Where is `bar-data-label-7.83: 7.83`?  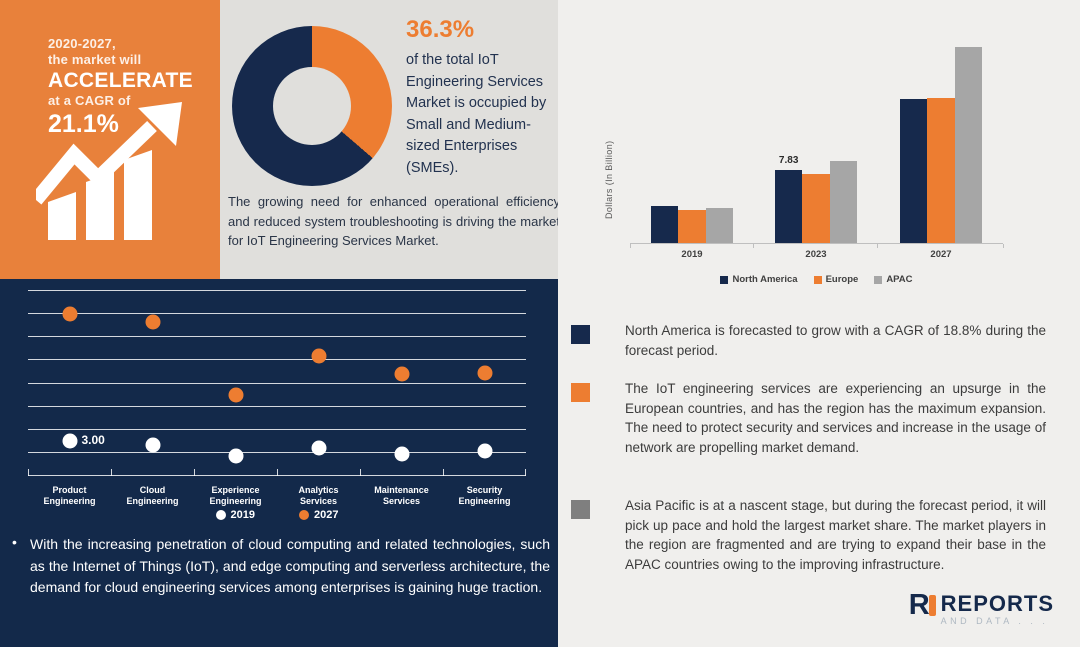 bar-data-label-7.83: 7.83 is located at coordinates (788, 161).